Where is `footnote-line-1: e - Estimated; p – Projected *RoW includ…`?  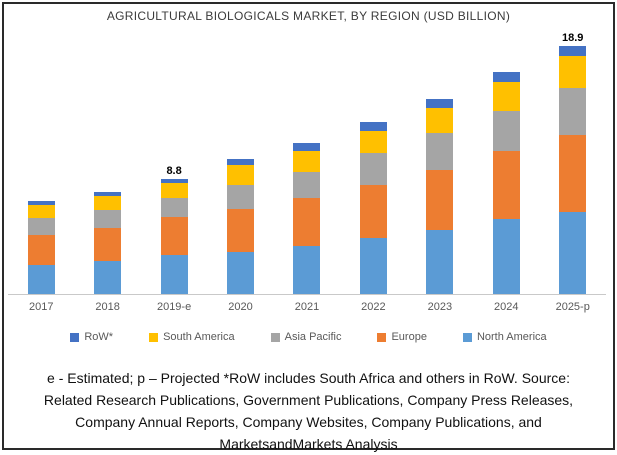 footnote-line-1: e - Estimated; p – Projected *RoW includ… is located at coordinates (308, 378).